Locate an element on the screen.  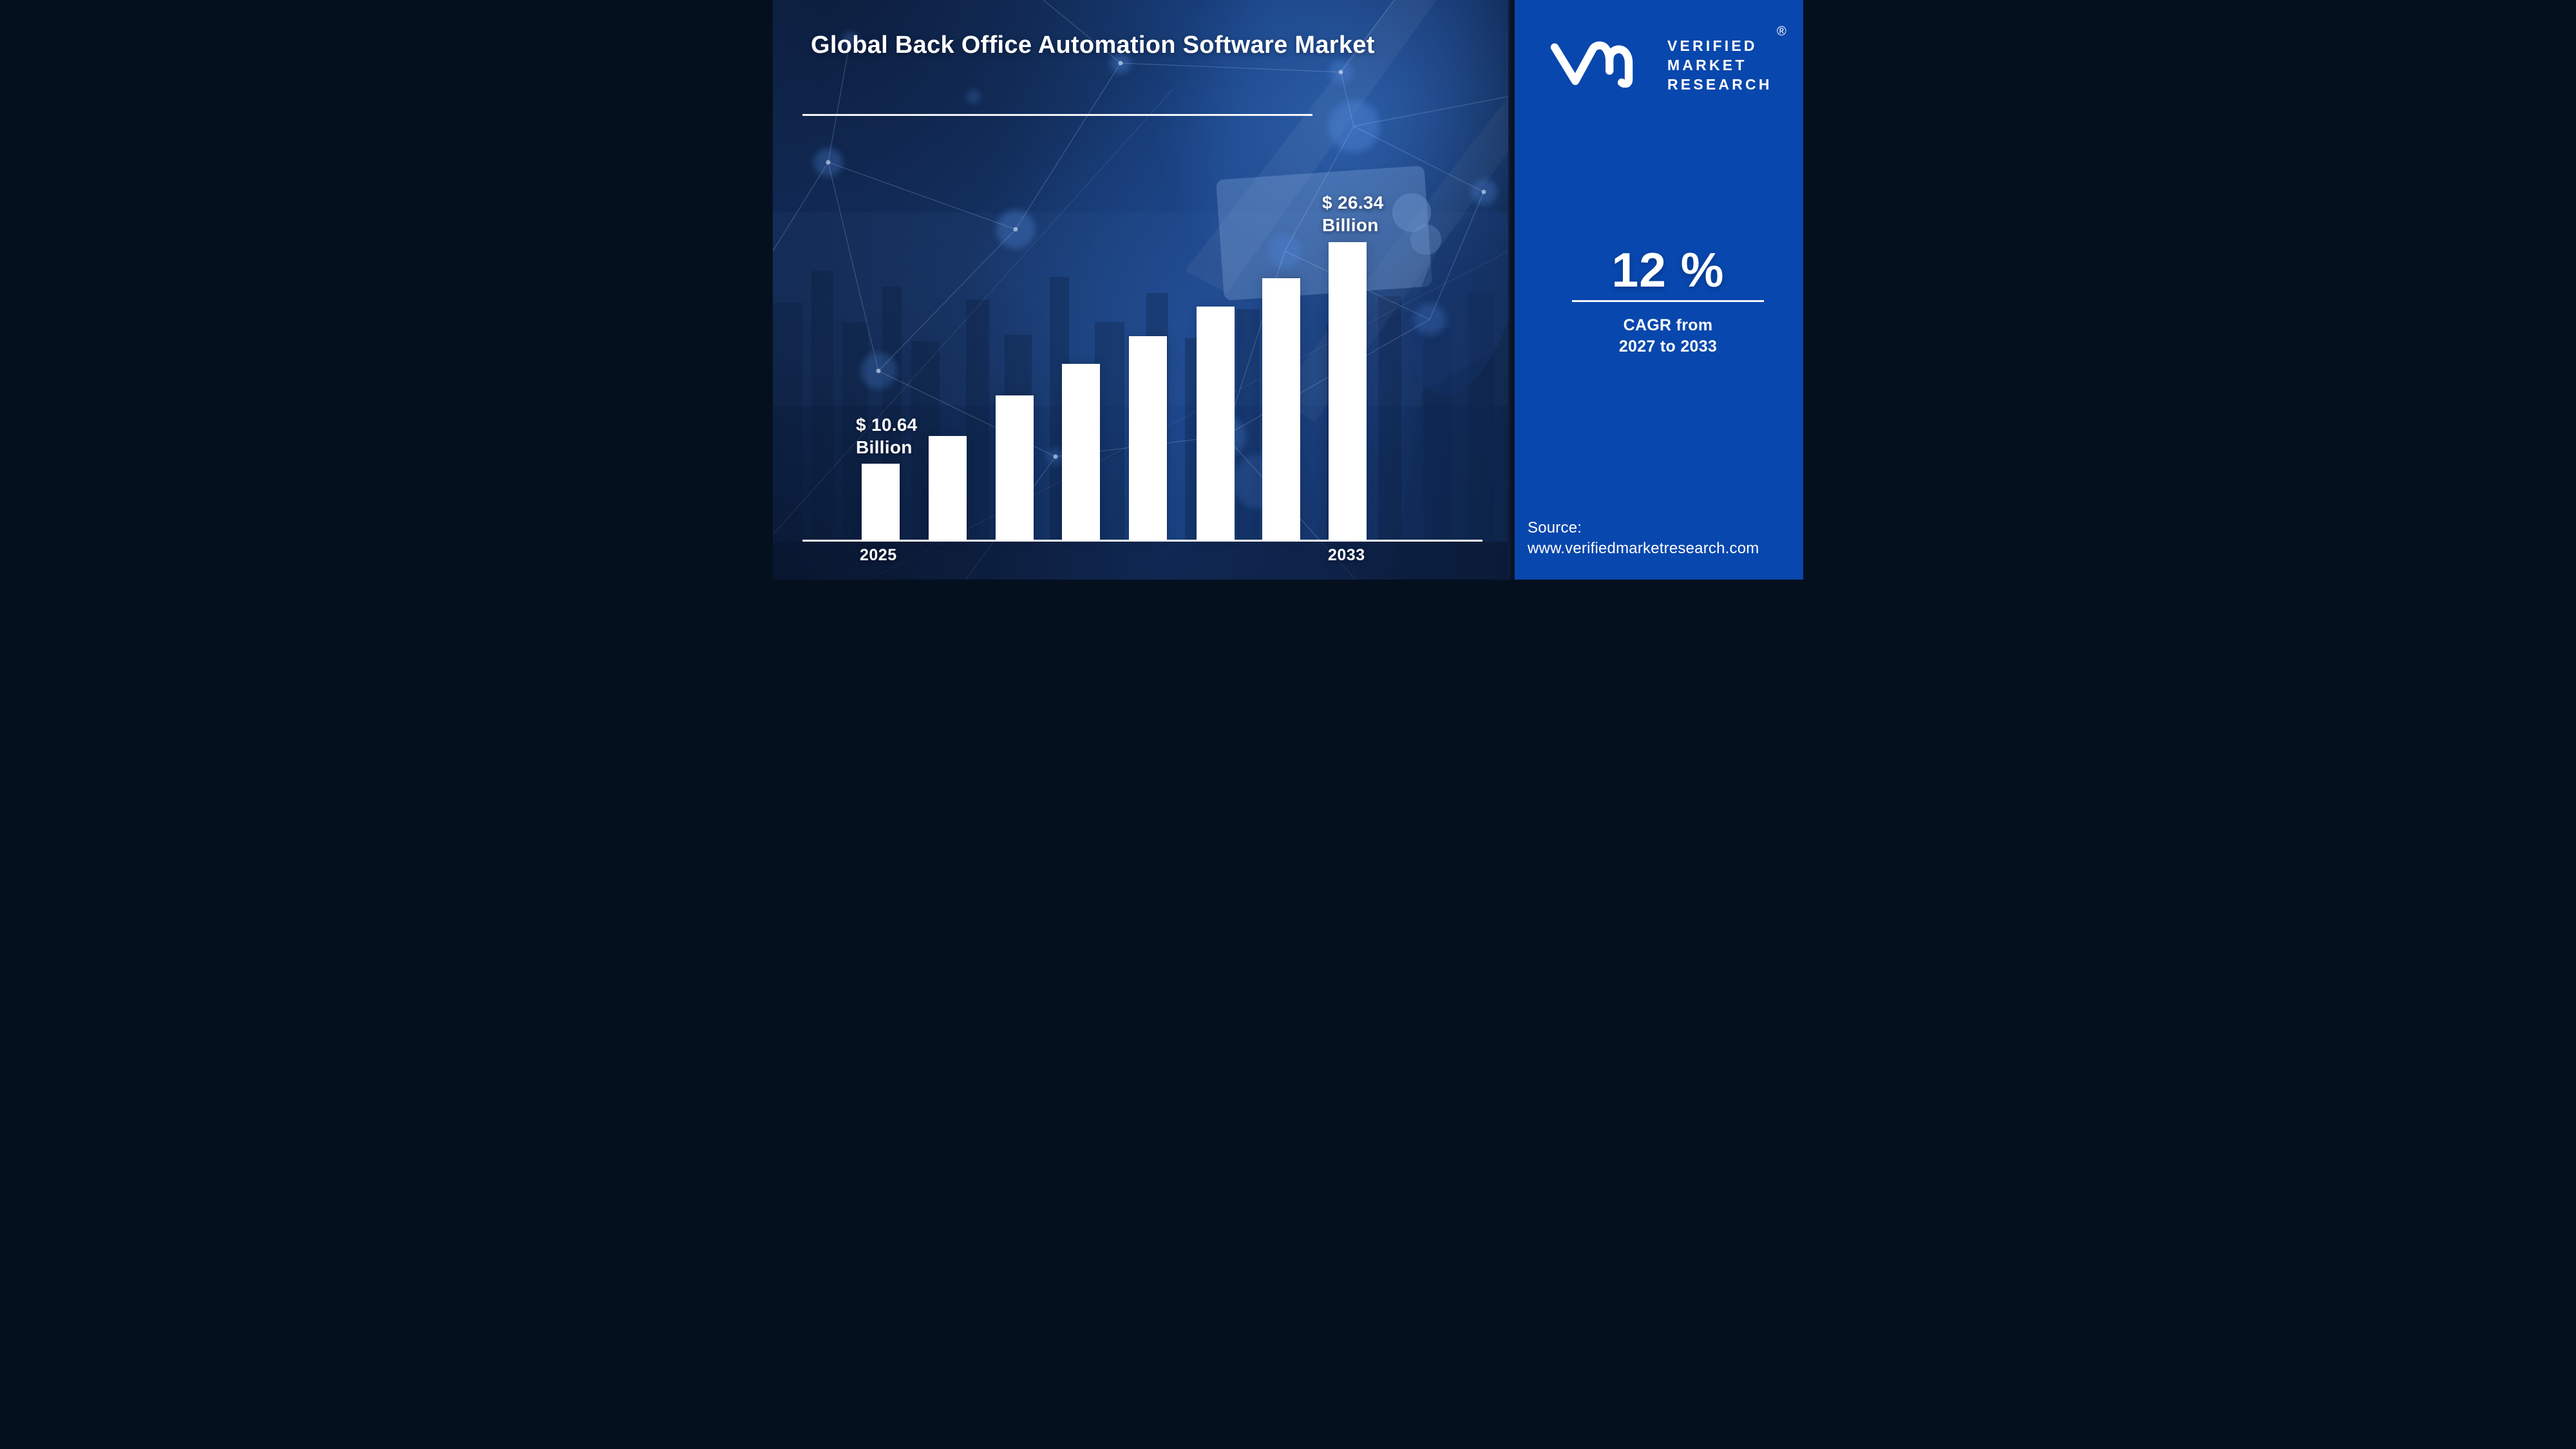
x-tick-first: 2025 is located at coordinates (878, 555).